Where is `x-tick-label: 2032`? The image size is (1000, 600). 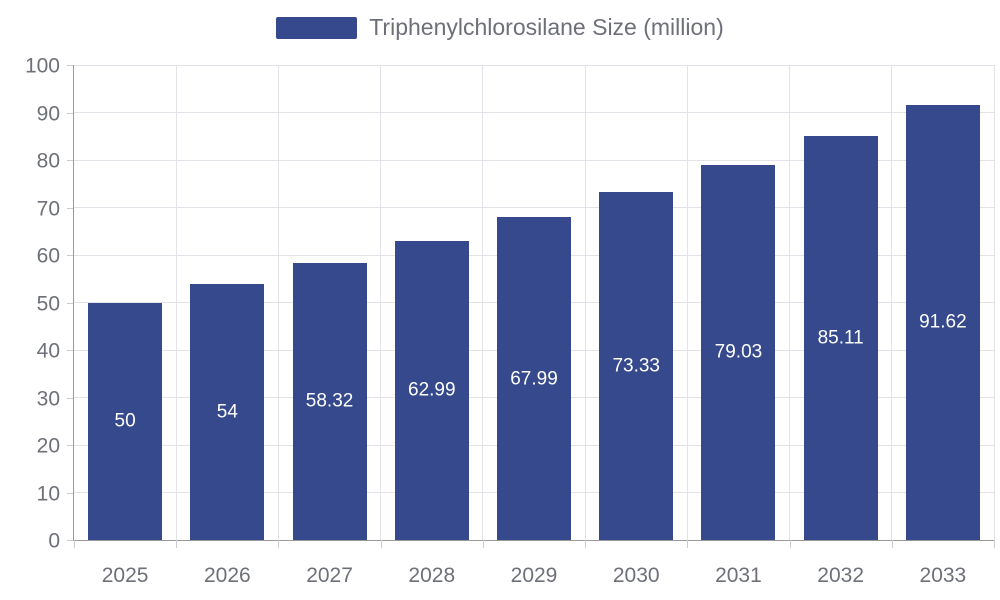 x-tick-label: 2032 is located at coordinates (841, 575).